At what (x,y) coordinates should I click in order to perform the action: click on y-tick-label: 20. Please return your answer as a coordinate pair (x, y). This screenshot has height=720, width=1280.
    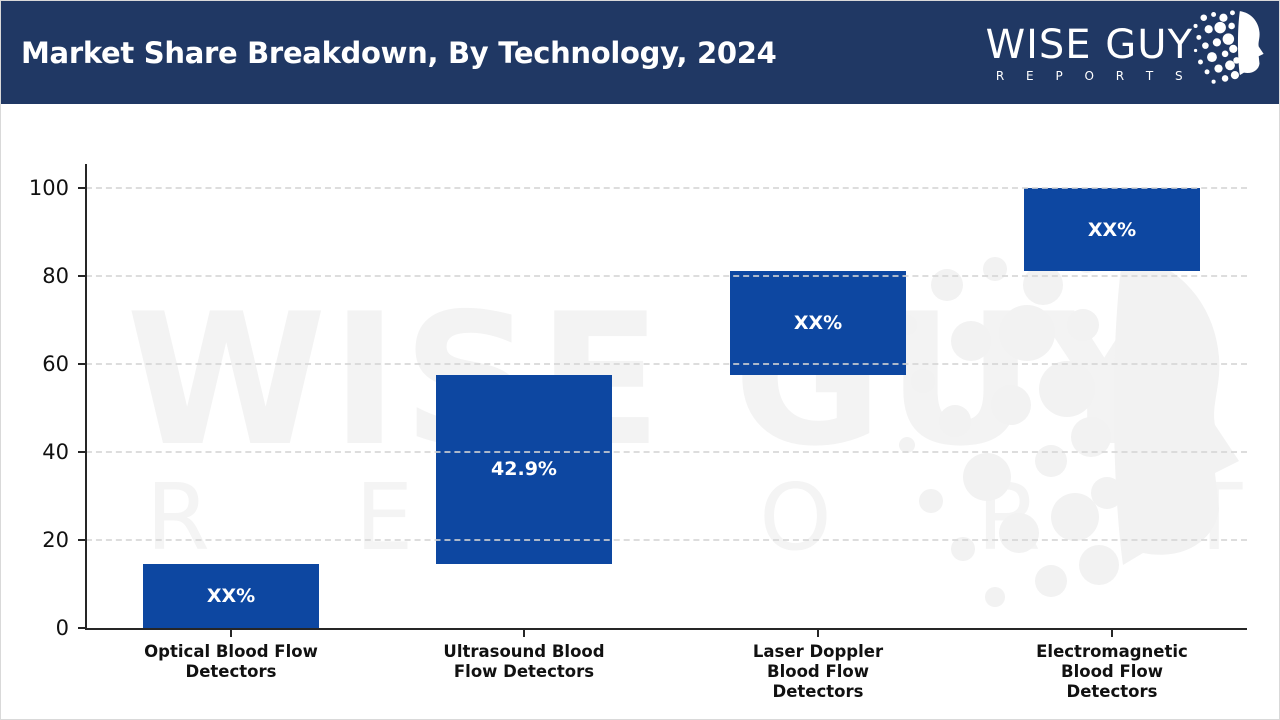
    Looking at the image, I should click on (55, 540).